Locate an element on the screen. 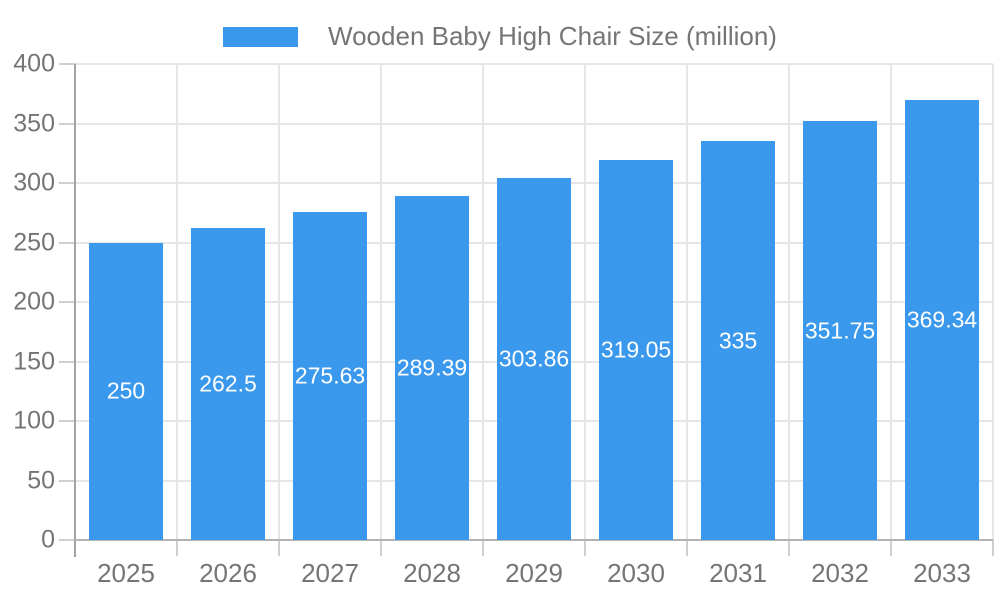 This screenshot has height=600, width=1000. bar-value-label: 289.39 is located at coordinates (432, 367).